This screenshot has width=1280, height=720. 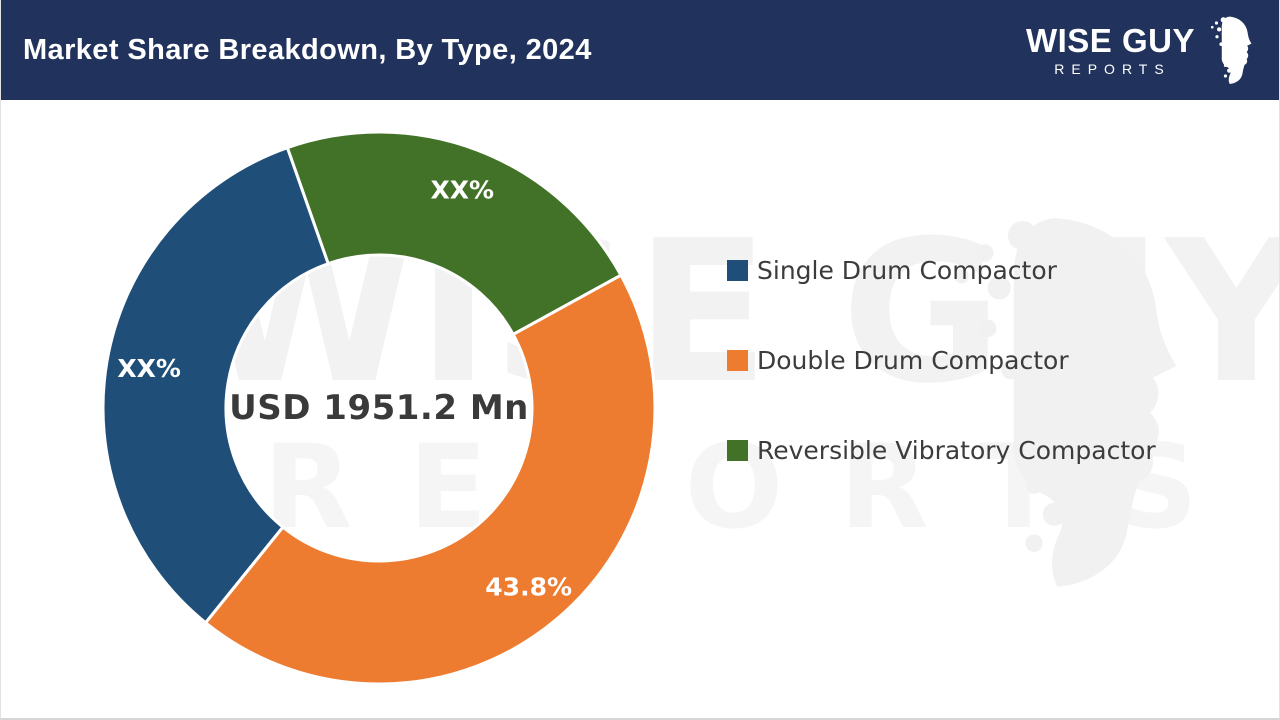 I want to click on legend-item: Double Drum Compactor, so click(x=941, y=360).